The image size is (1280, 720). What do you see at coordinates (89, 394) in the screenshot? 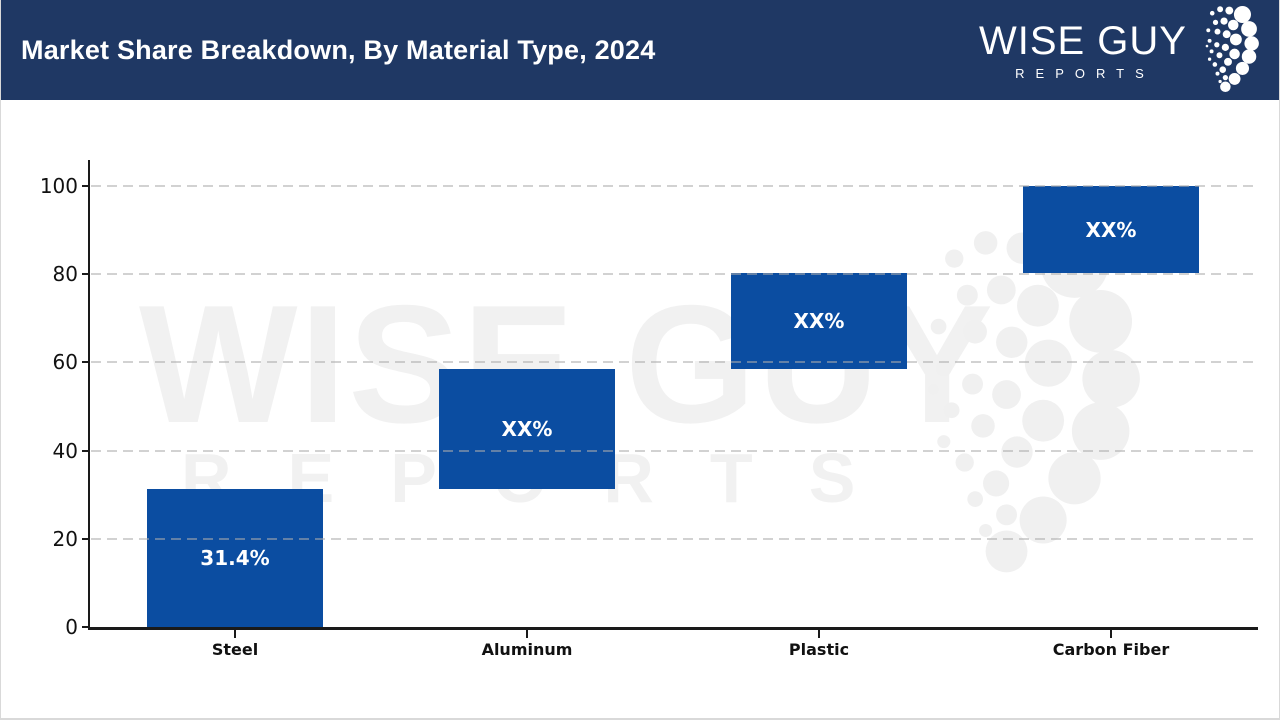
I see `y-axis-spine` at bounding box center [89, 394].